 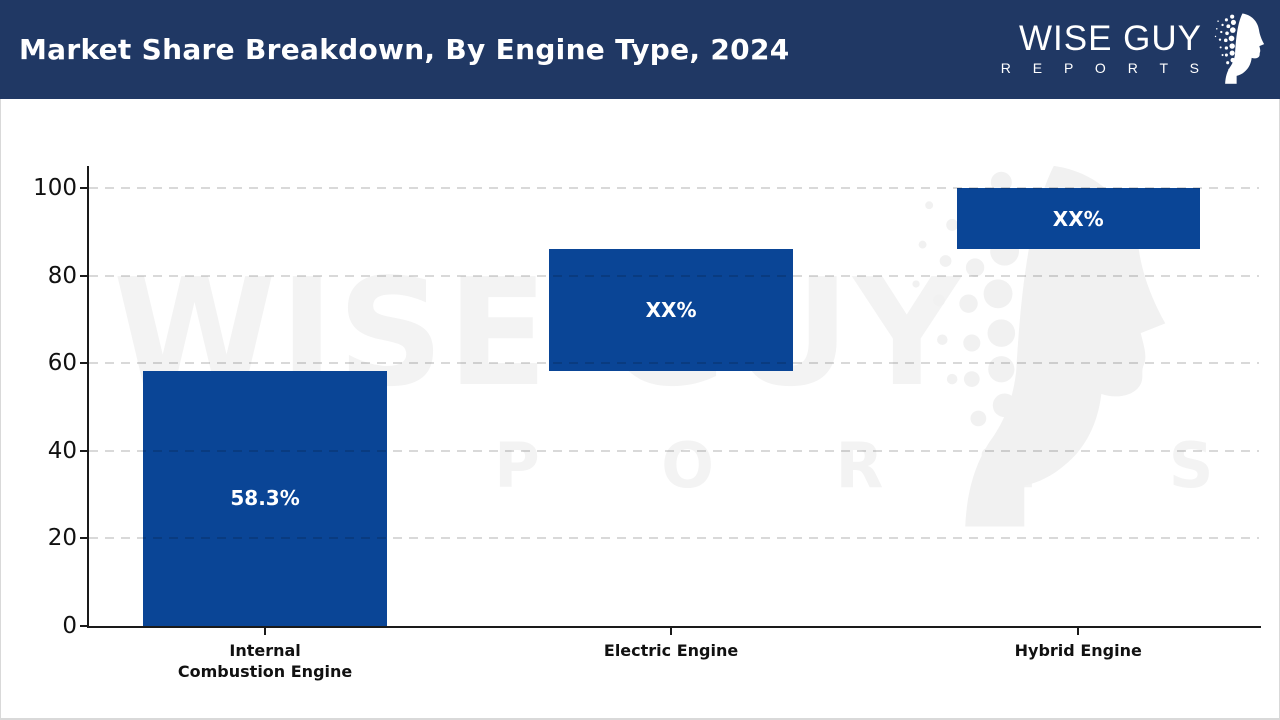 I want to click on x-axis-line, so click(x=674, y=627).